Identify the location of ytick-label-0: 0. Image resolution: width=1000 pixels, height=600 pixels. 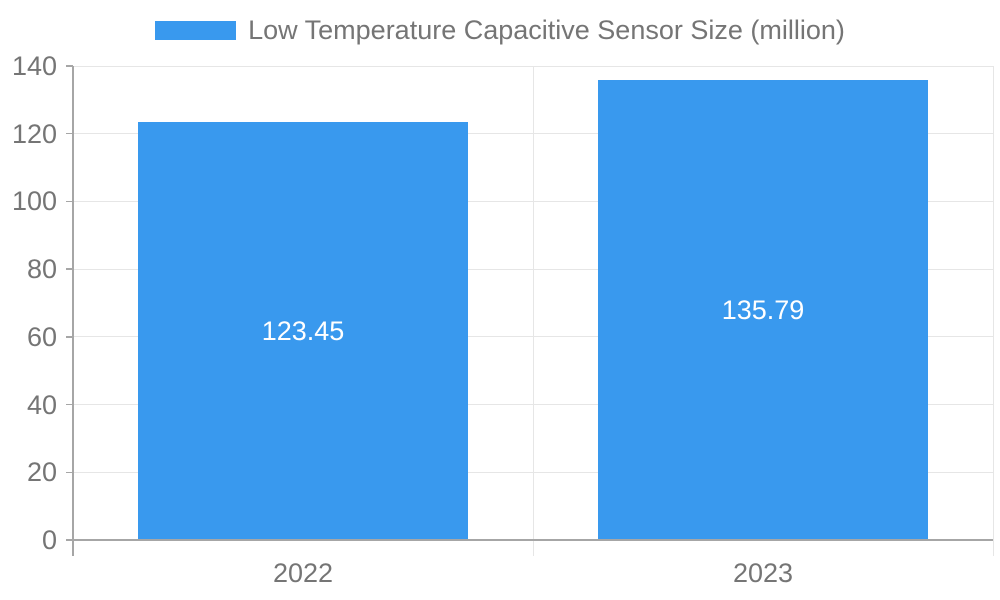
(49, 540).